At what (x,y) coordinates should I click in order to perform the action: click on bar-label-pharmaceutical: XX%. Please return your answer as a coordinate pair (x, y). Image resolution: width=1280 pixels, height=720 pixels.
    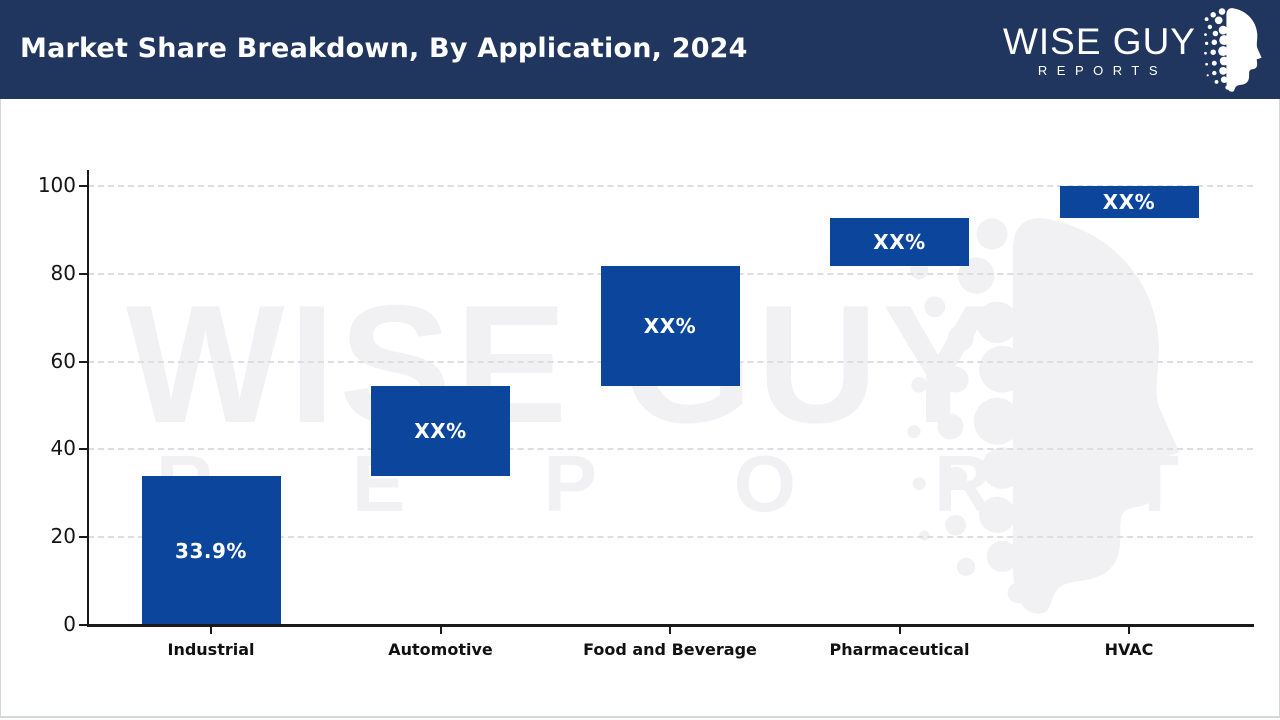
    Looking at the image, I should click on (899, 242).